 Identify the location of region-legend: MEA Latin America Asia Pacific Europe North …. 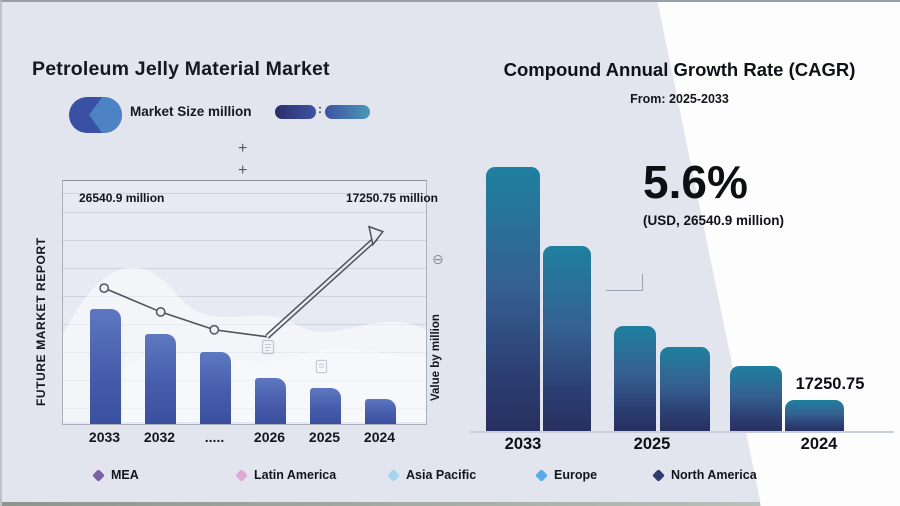
(451, 481).